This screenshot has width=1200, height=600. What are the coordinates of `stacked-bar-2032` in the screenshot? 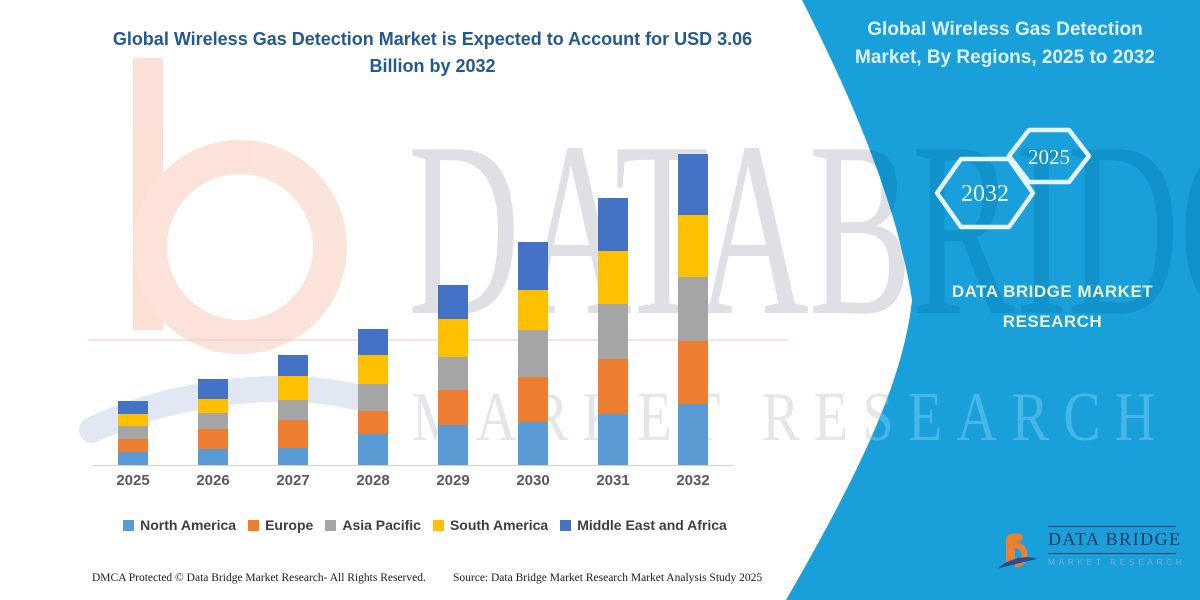 It's located at (693, 309).